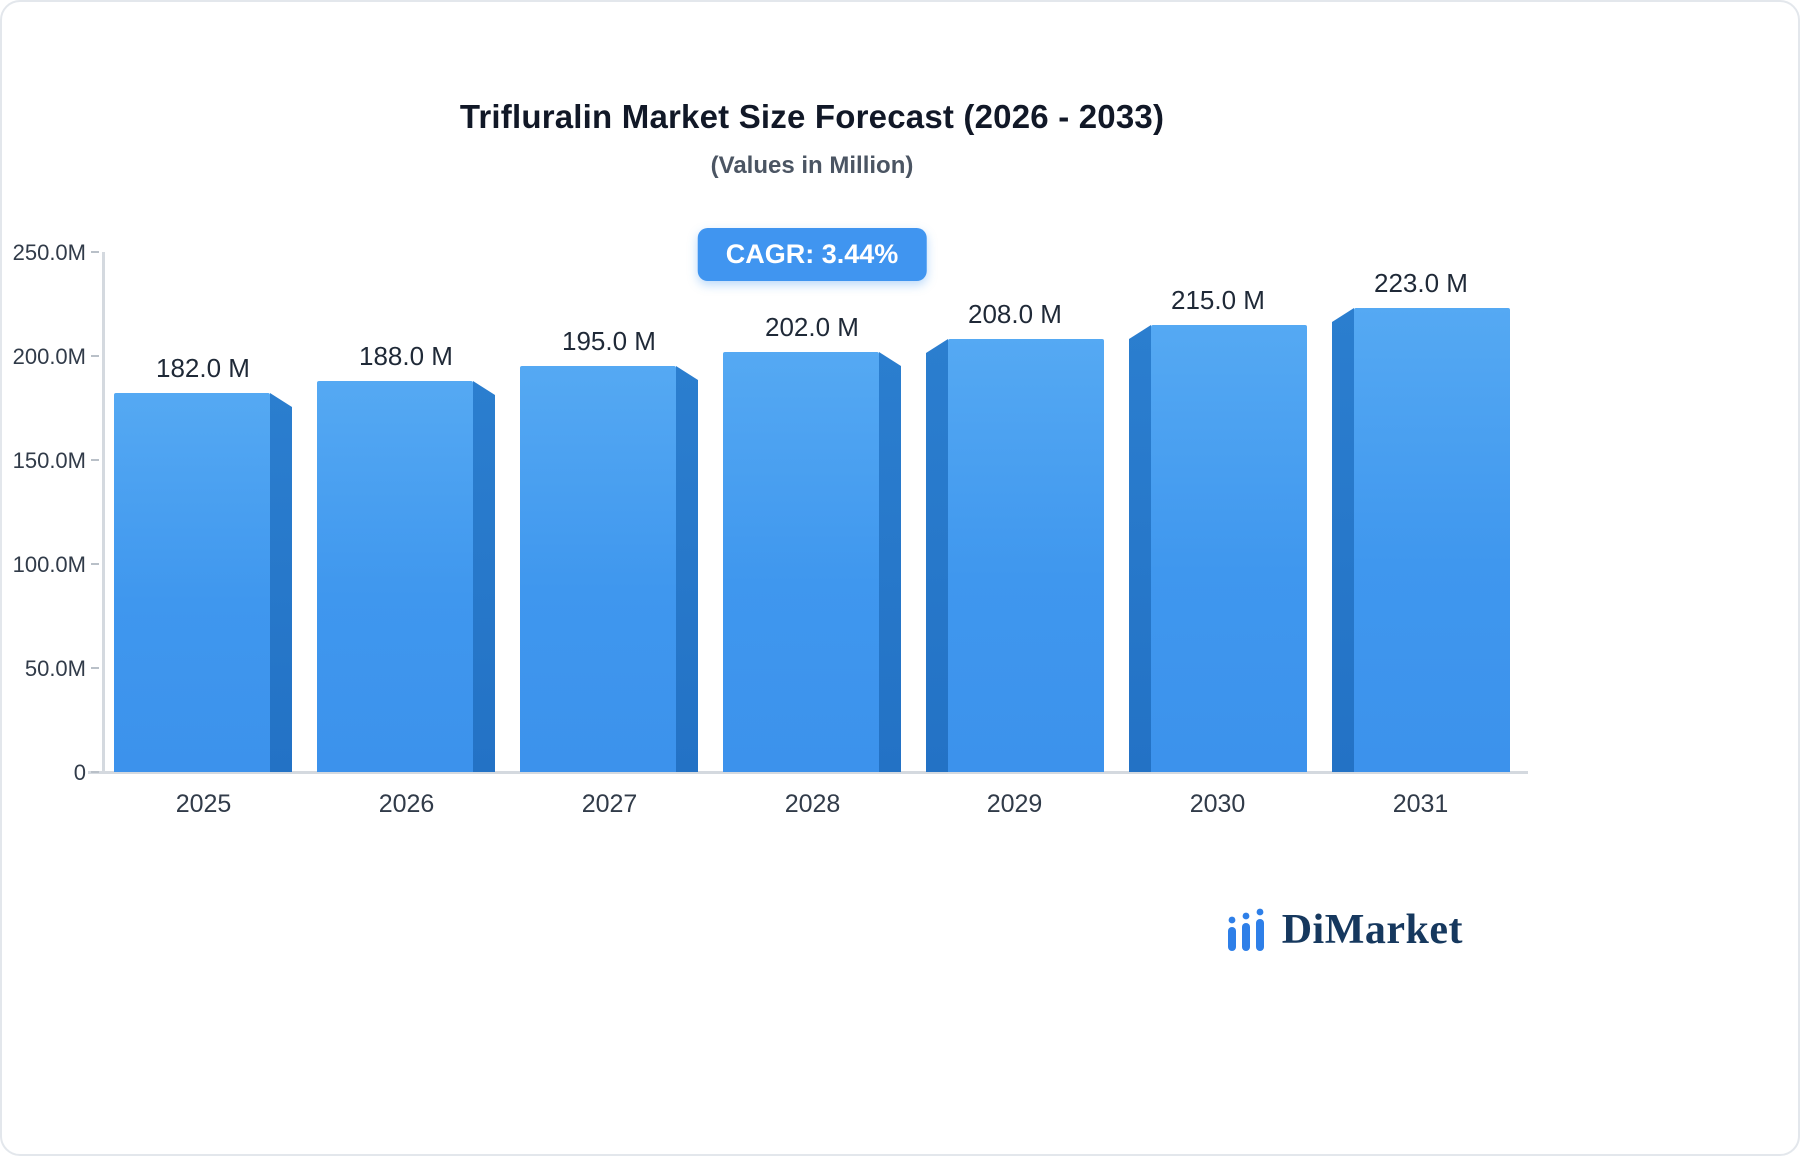 The width and height of the screenshot is (1800, 1156). Describe the element at coordinates (406, 804) in the screenshot. I see `x-axis-label-2026: 2026` at that location.